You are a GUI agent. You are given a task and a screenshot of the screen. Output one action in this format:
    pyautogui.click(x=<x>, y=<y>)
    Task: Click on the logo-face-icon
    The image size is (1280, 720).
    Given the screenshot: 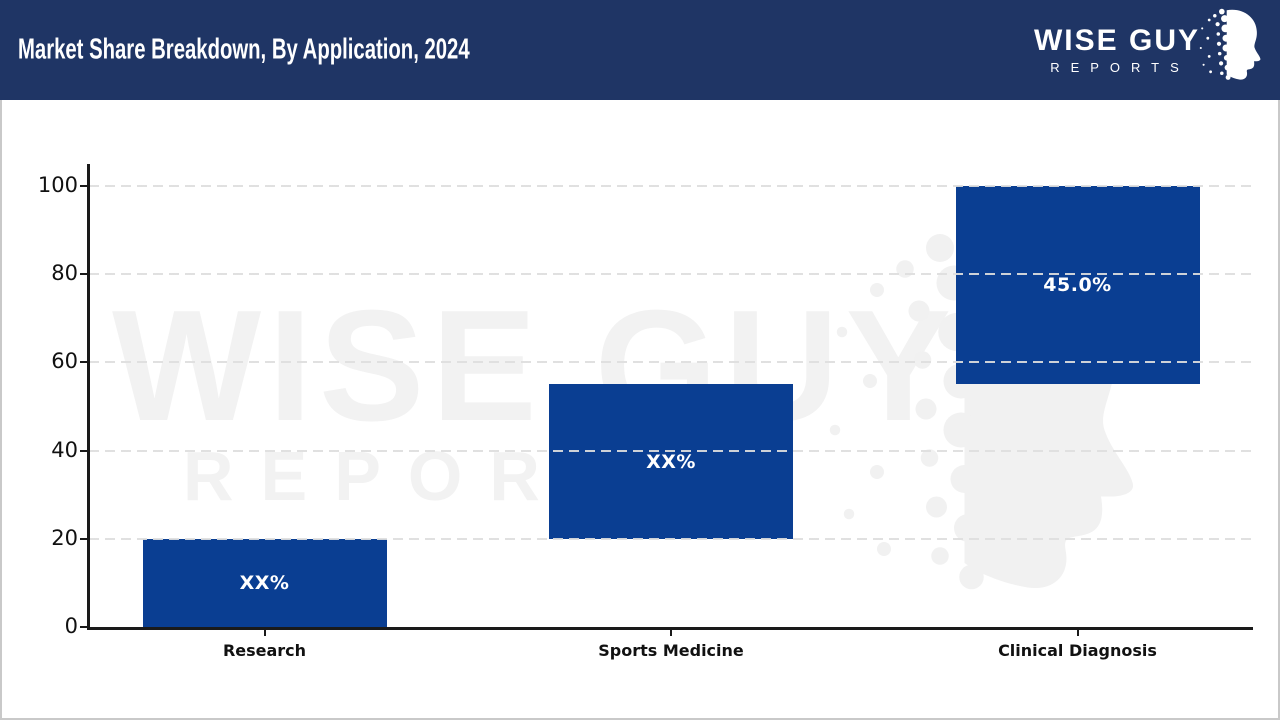 What is the action you would take?
    pyautogui.click(x=1230, y=44)
    